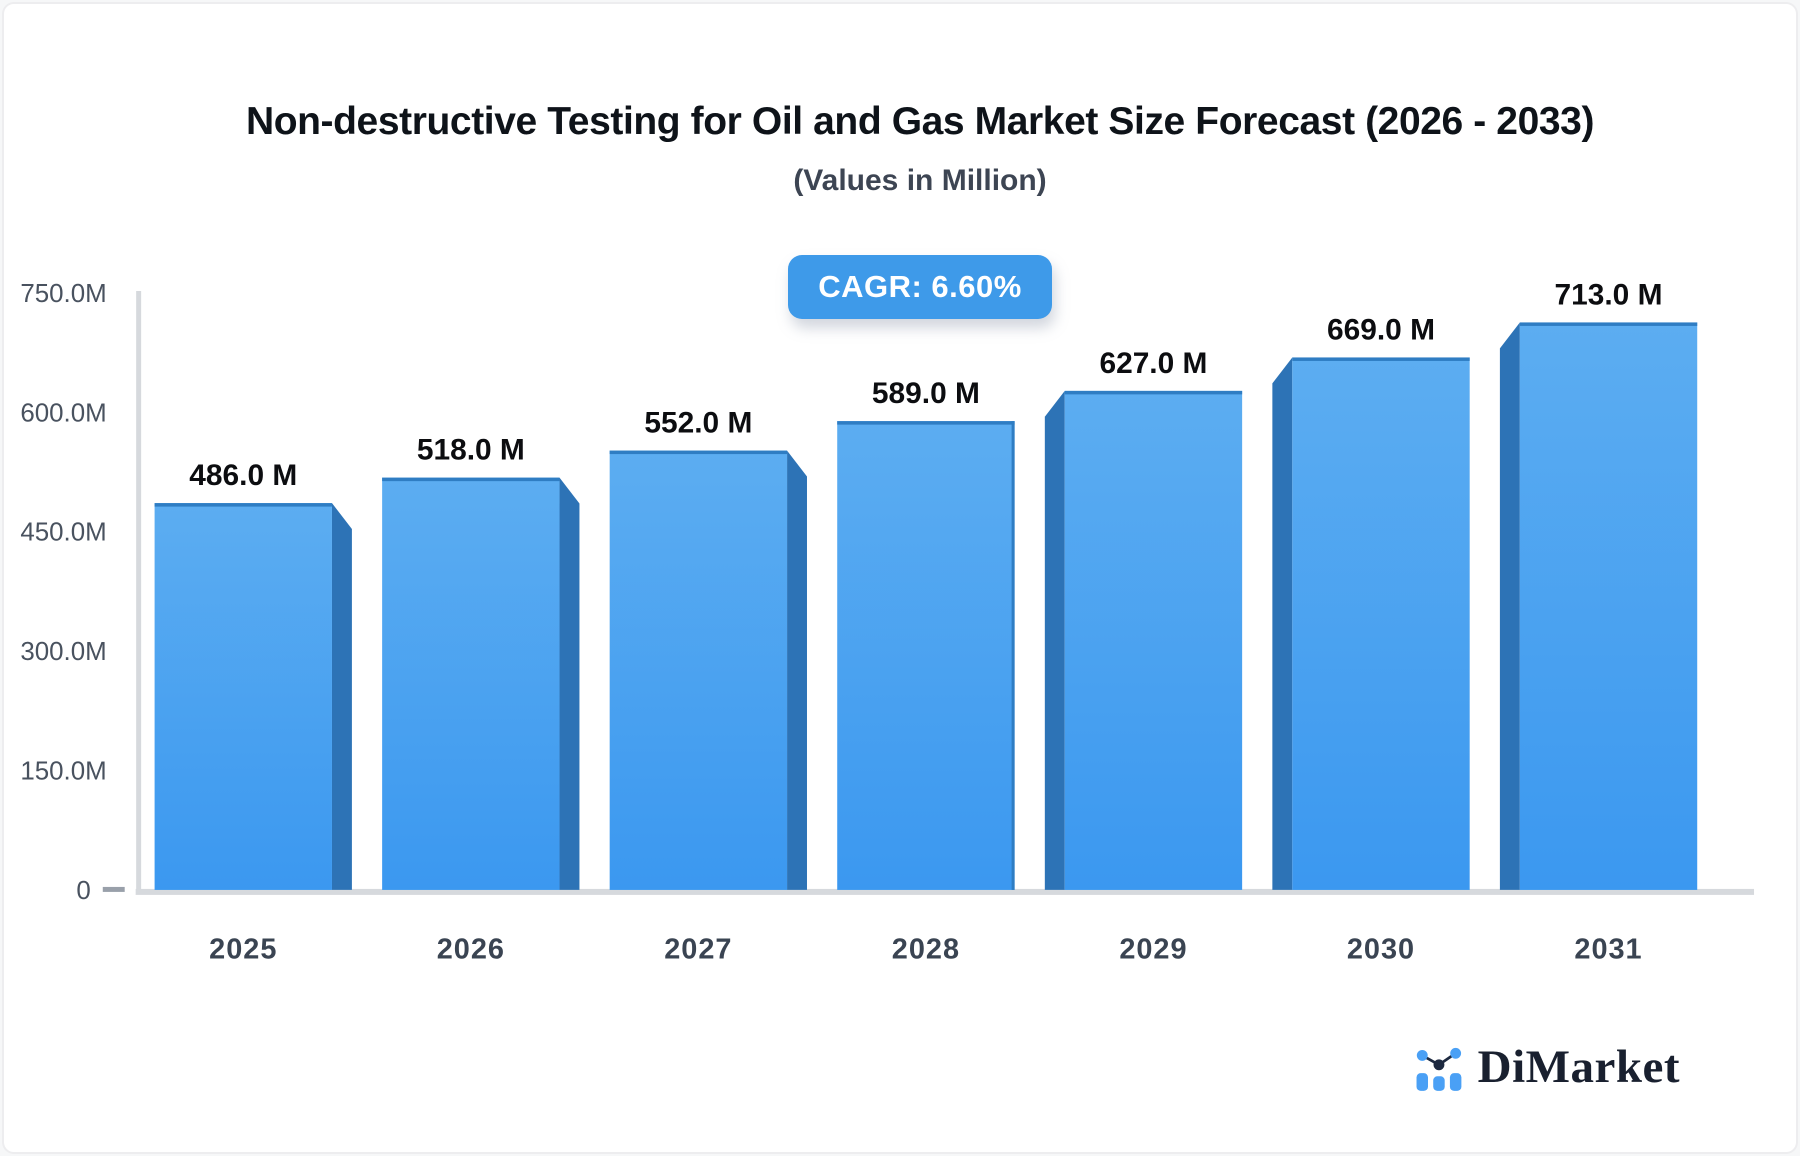 The width and height of the screenshot is (1800, 1156). I want to click on cagr-badge-row: CAGR: 6.60%, so click(920, 287).